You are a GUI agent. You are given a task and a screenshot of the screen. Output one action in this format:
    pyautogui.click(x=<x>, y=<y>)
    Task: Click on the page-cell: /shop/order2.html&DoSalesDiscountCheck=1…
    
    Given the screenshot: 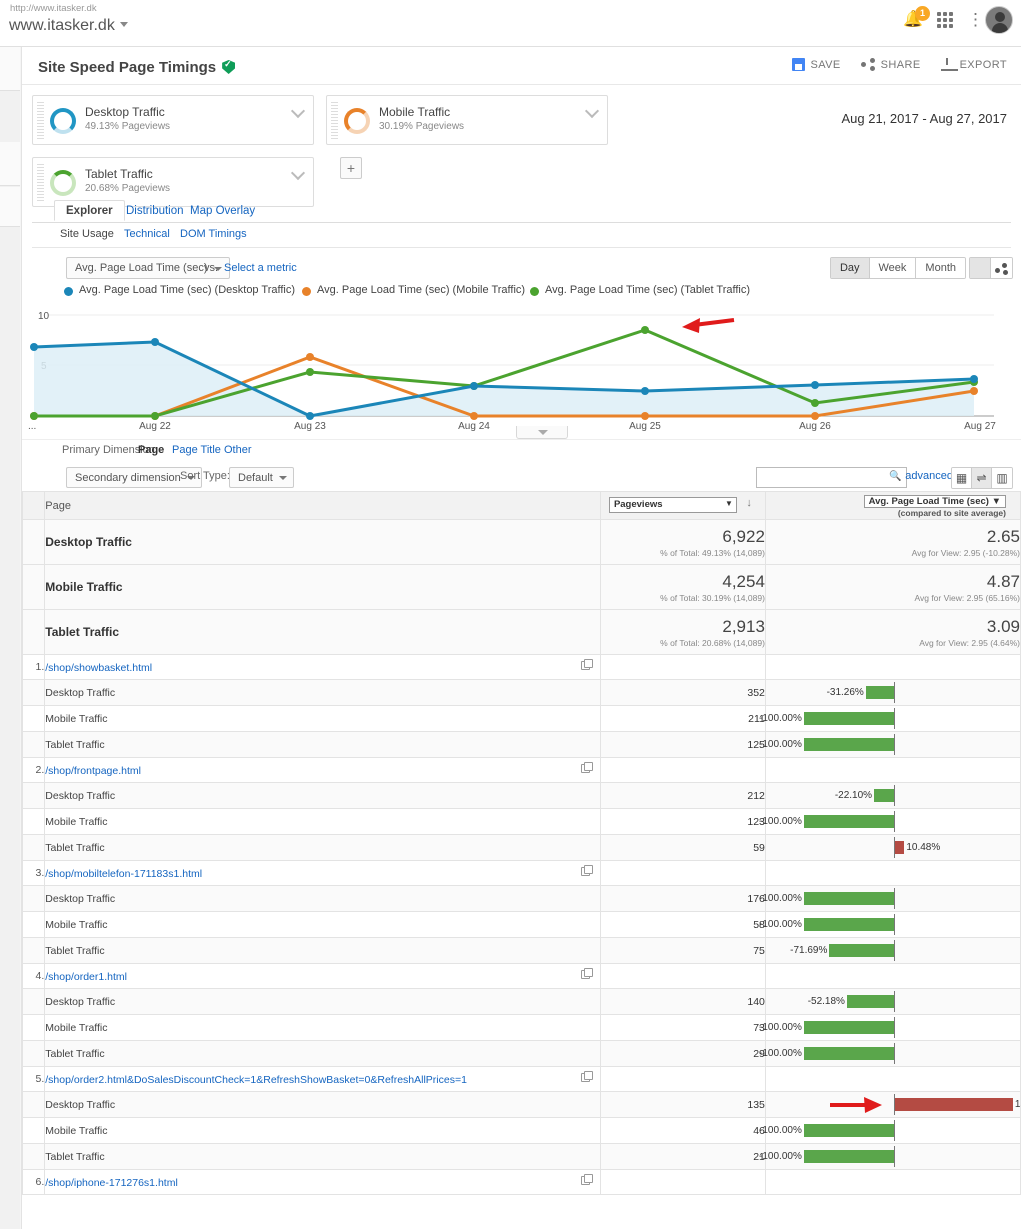 What is the action you would take?
    pyautogui.click(x=322, y=1079)
    